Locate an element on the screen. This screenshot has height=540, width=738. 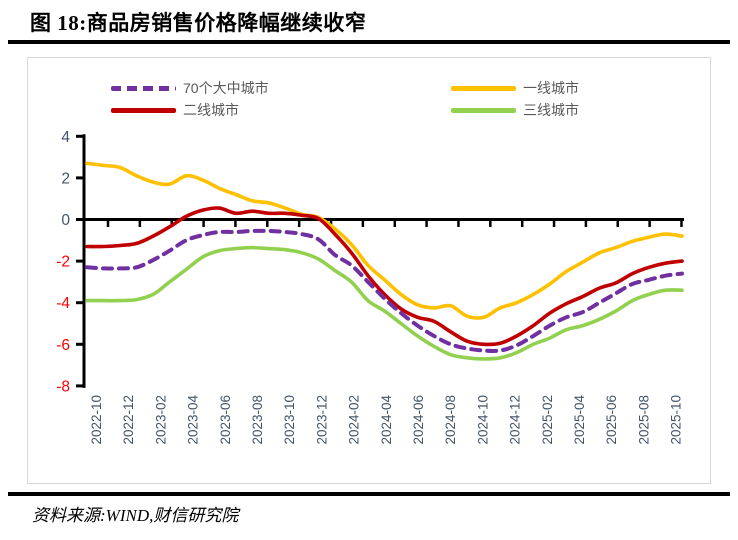
x-tick-label: 2025-08 is located at coordinates (643, 420).